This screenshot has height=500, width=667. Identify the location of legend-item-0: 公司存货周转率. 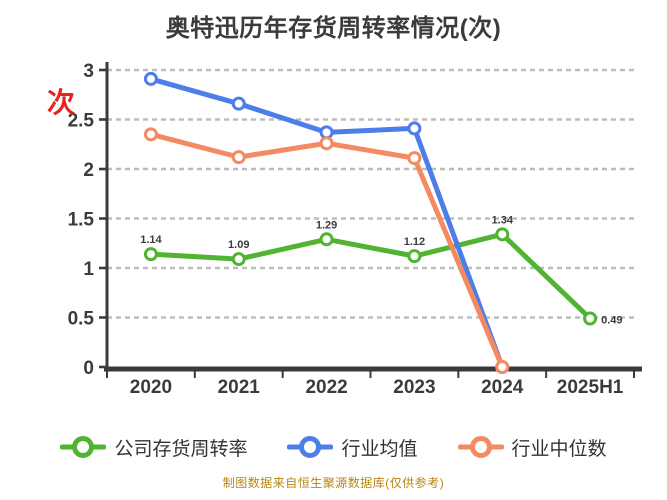
(153, 447).